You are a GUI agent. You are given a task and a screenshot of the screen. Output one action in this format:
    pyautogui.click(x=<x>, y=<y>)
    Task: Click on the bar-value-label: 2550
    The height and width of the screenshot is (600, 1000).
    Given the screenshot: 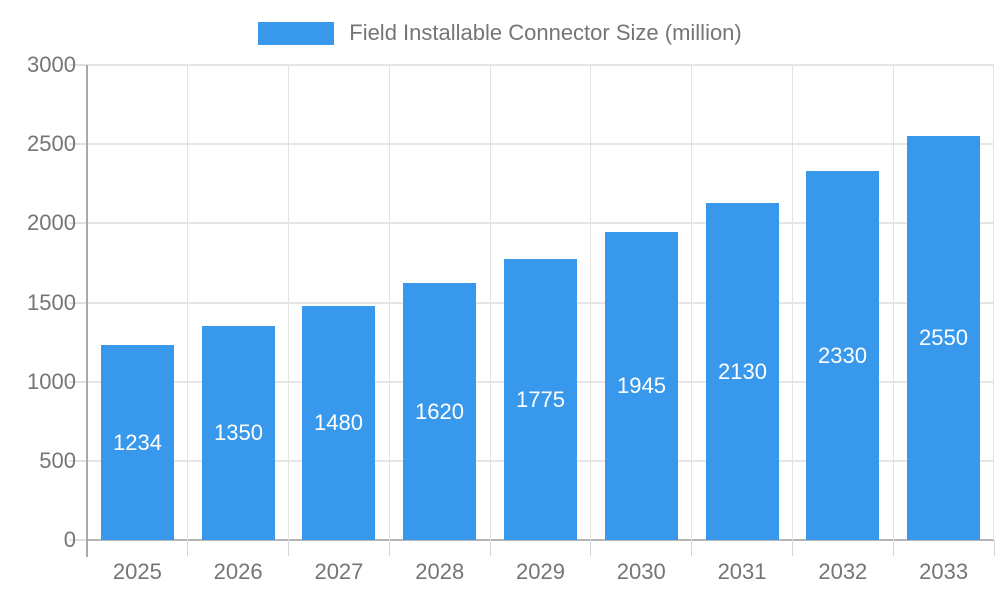 What is the action you would take?
    pyautogui.click(x=943, y=337)
    